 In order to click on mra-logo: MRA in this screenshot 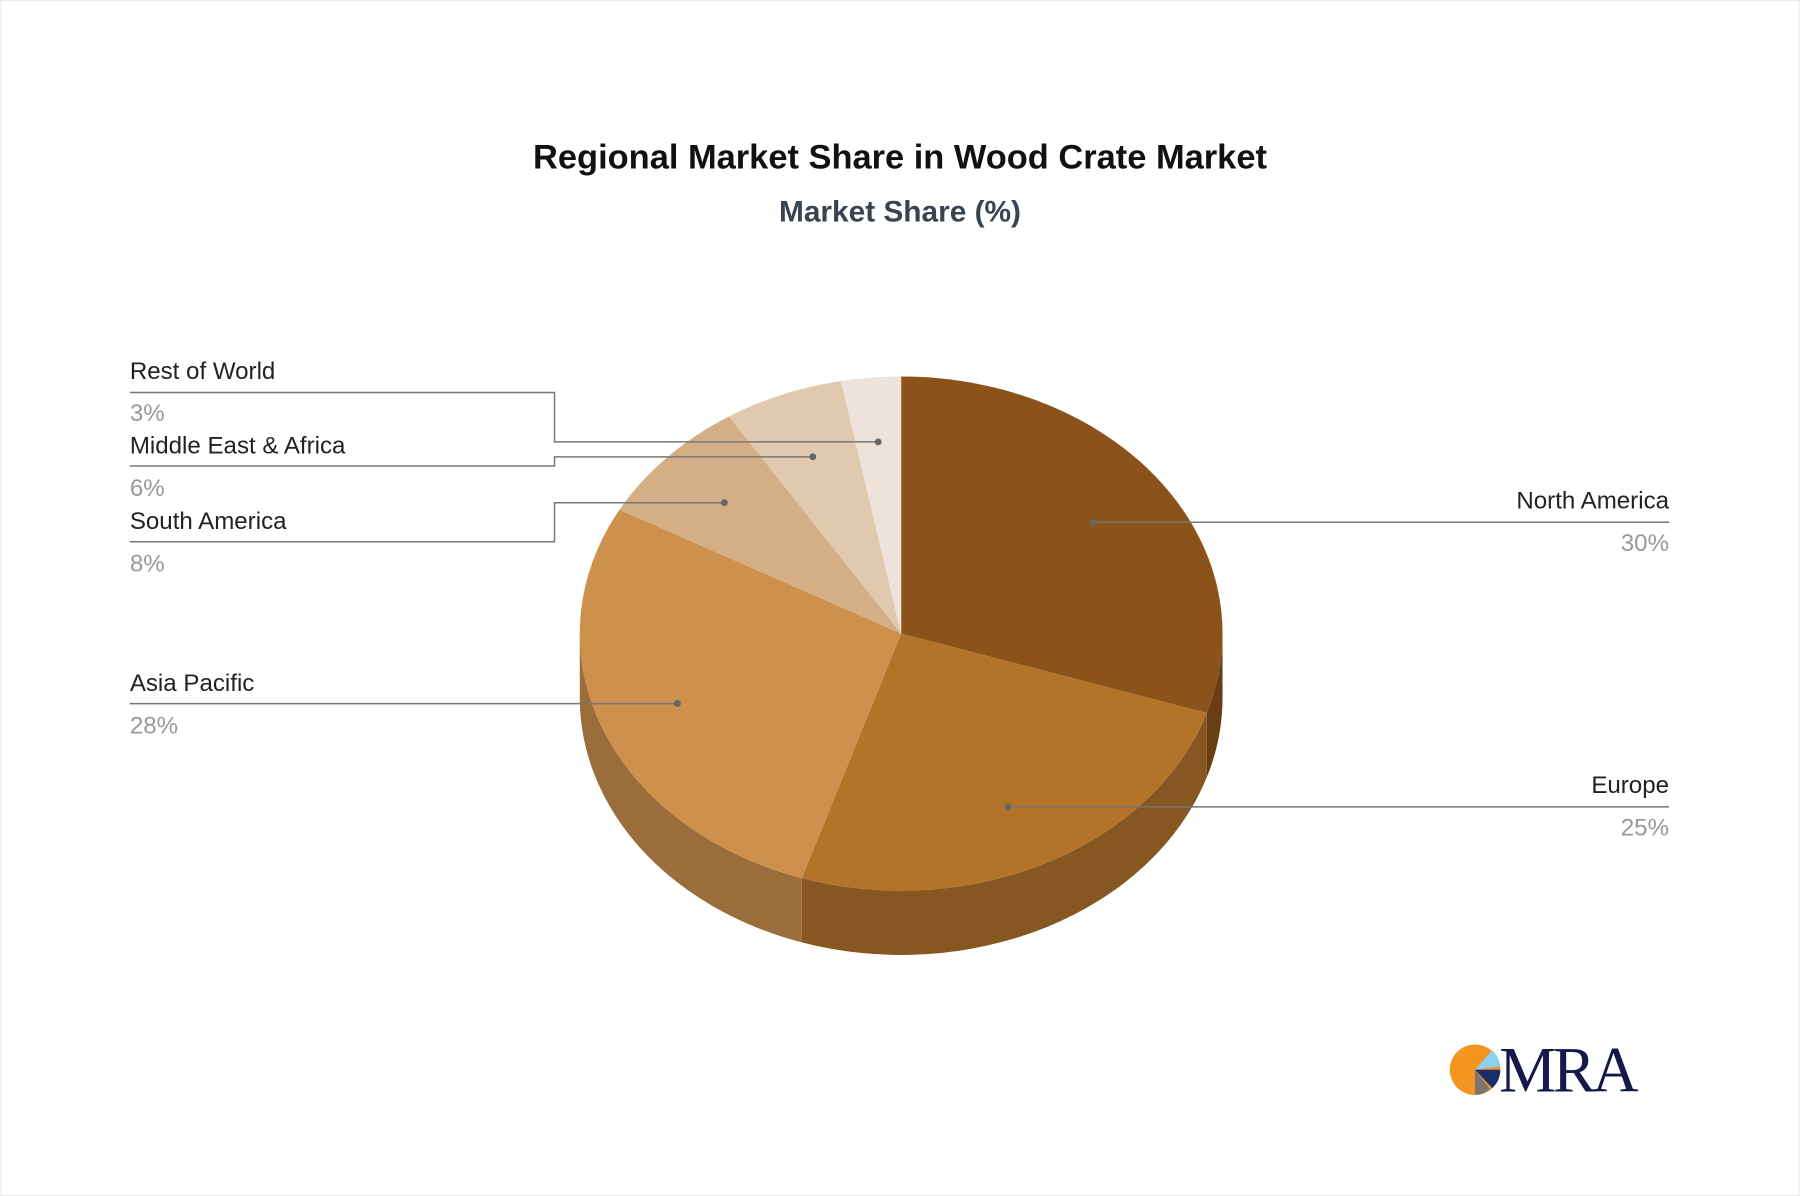, I will do `click(1545, 1070)`.